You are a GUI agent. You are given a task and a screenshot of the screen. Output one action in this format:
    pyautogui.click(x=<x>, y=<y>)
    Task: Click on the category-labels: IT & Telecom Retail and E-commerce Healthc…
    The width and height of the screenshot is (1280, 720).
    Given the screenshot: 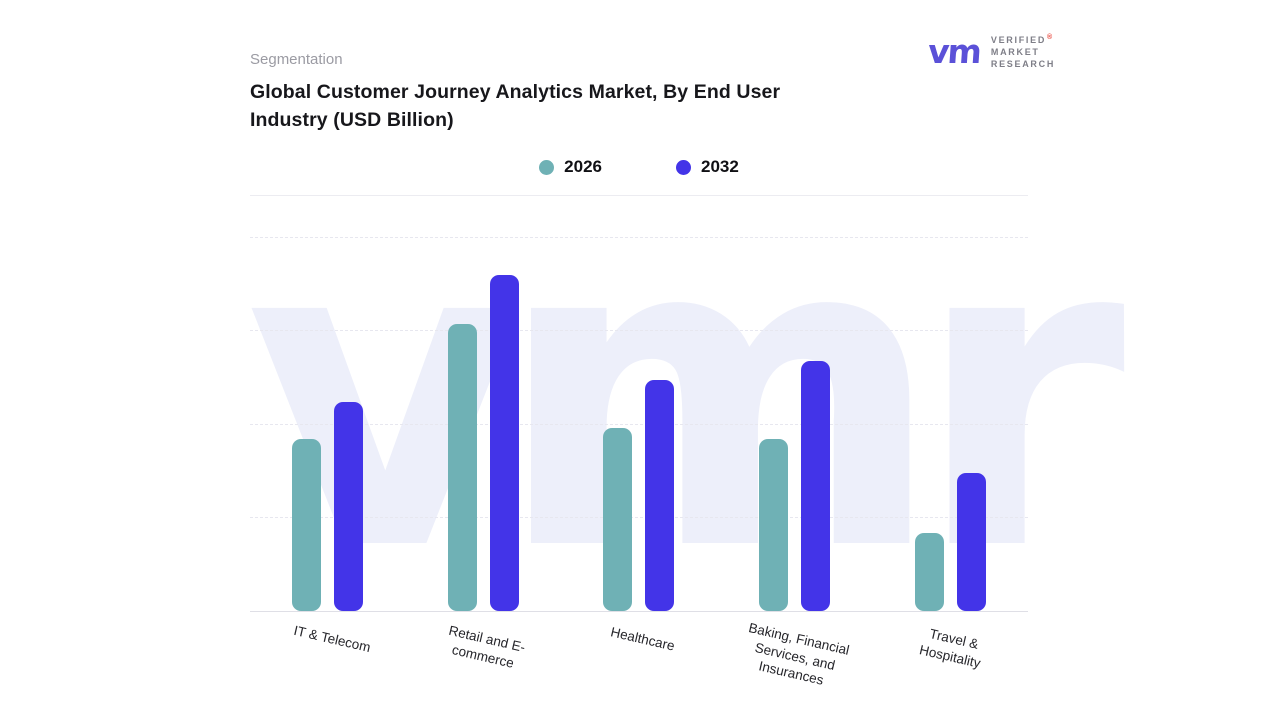 What is the action you would take?
    pyautogui.click(x=639, y=654)
    